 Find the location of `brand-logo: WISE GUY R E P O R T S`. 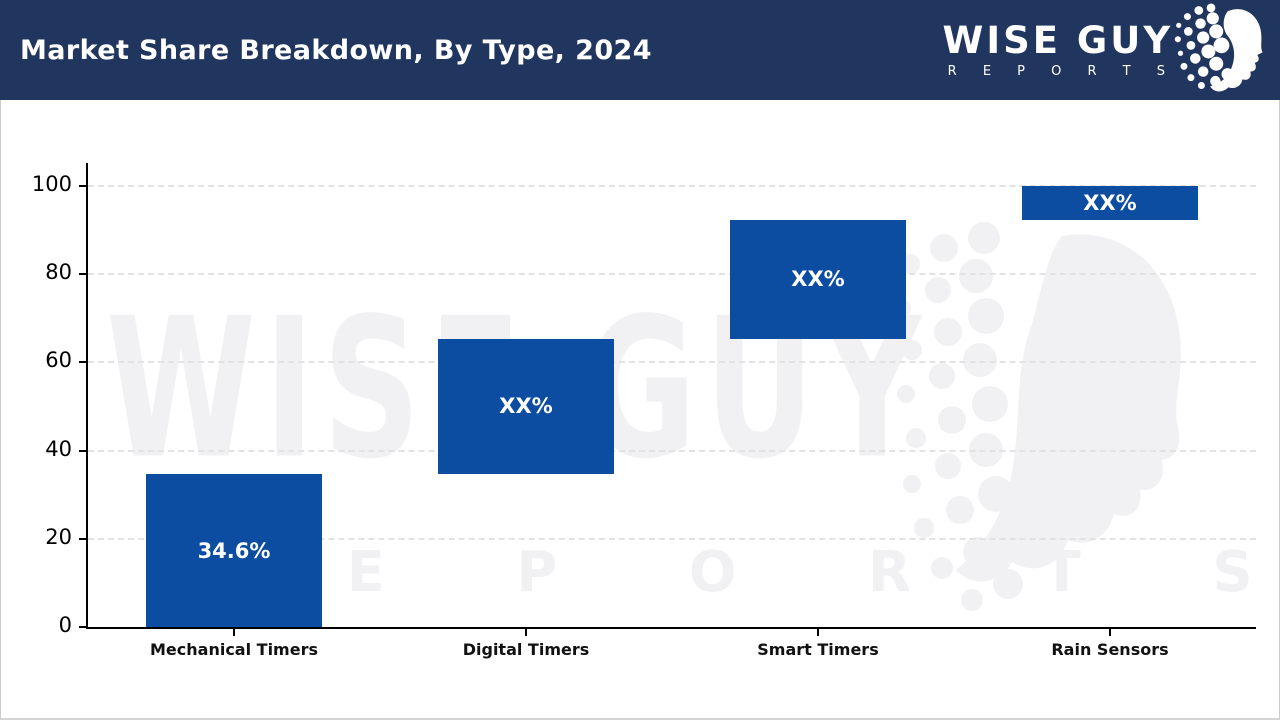

brand-logo: WISE GUY R E P O R T S is located at coordinates (1103, 50).